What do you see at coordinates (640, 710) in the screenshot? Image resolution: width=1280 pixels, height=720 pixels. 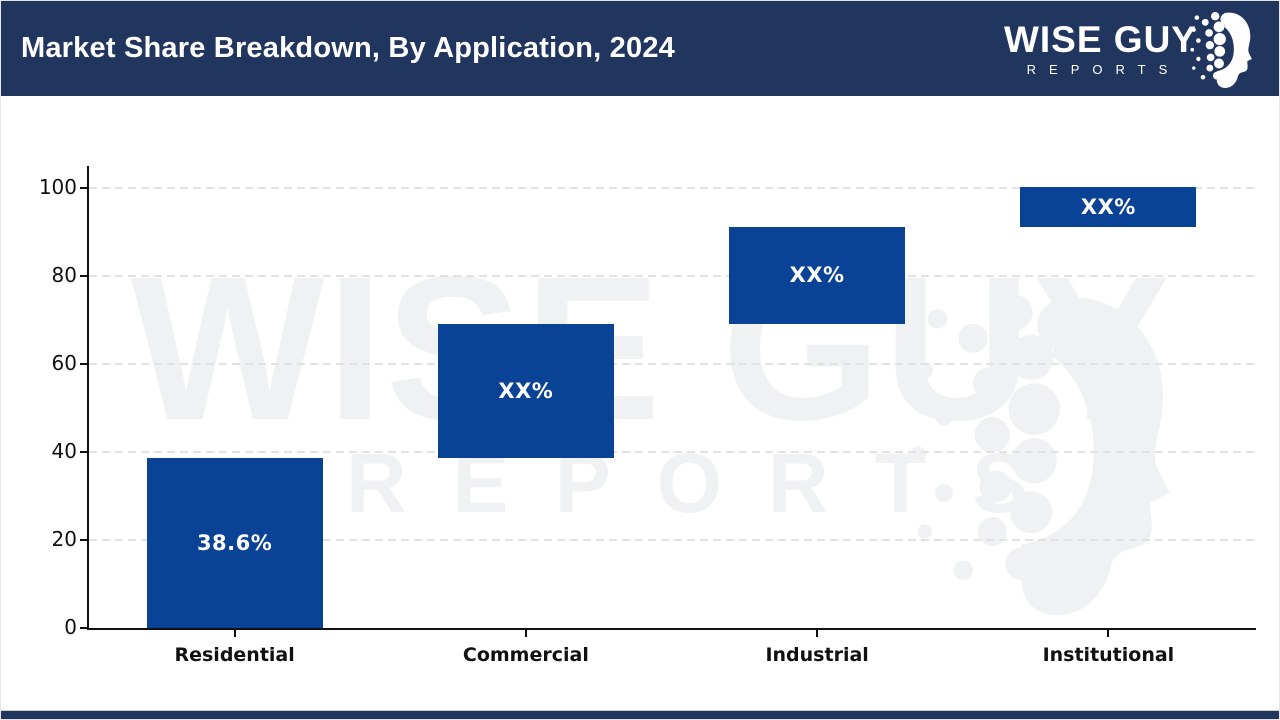 I see `page-bottom-divider` at bounding box center [640, 710].